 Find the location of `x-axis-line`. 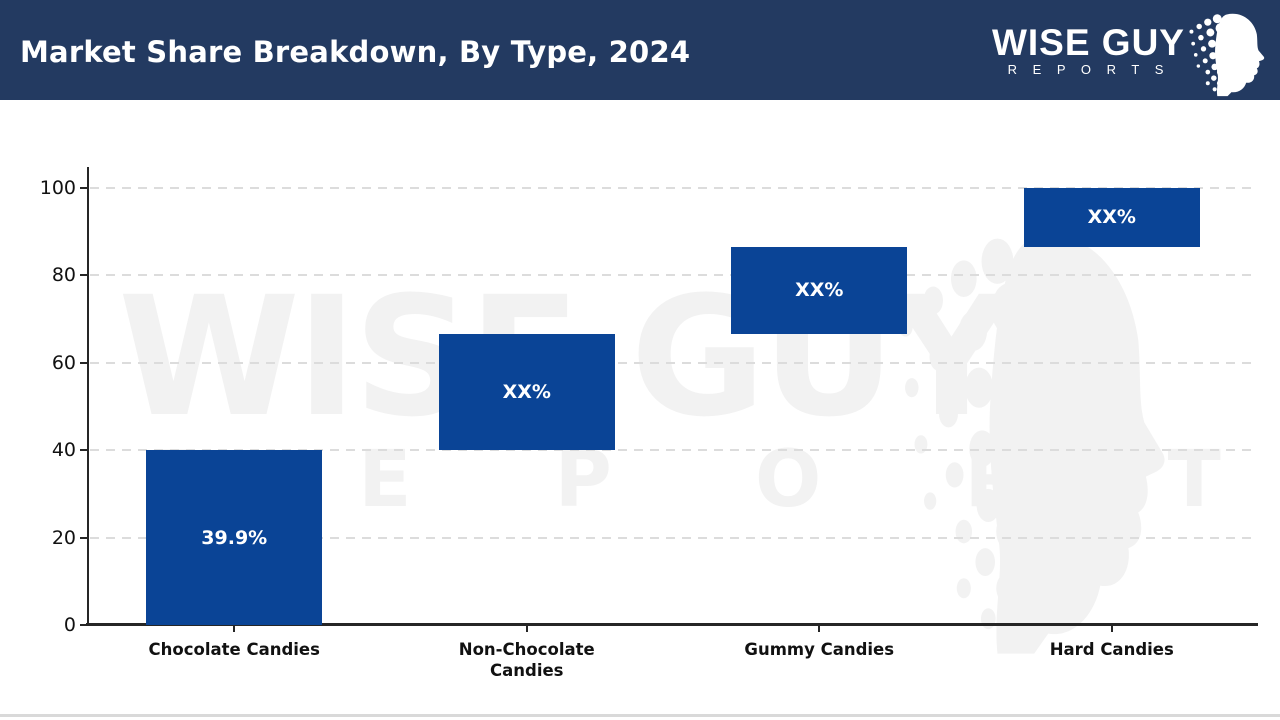

x-axis-line is located at coordinates (672, 624).